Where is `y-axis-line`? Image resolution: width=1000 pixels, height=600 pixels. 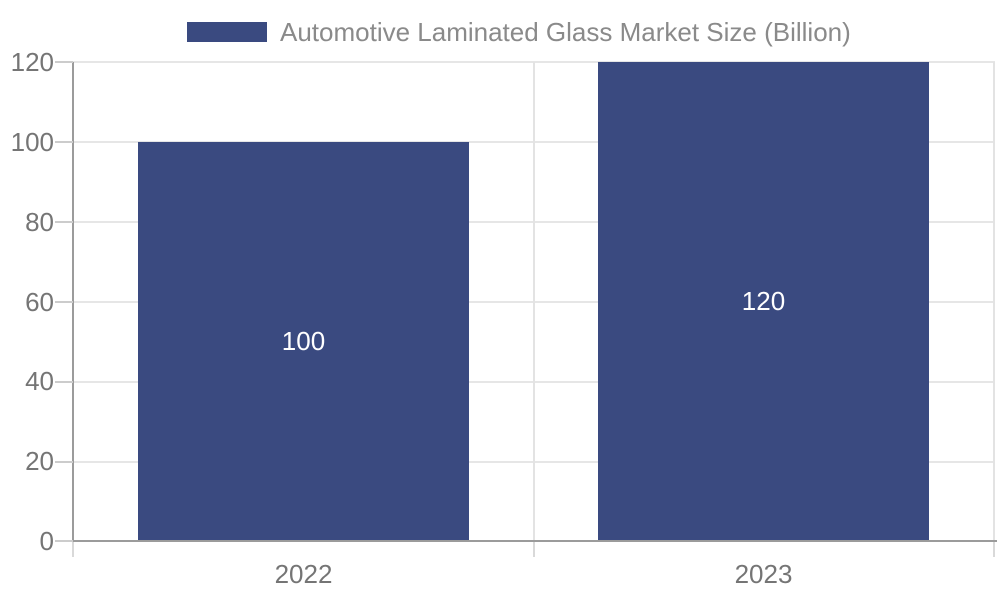 y-axis-line is located at coordinates (73, 301).